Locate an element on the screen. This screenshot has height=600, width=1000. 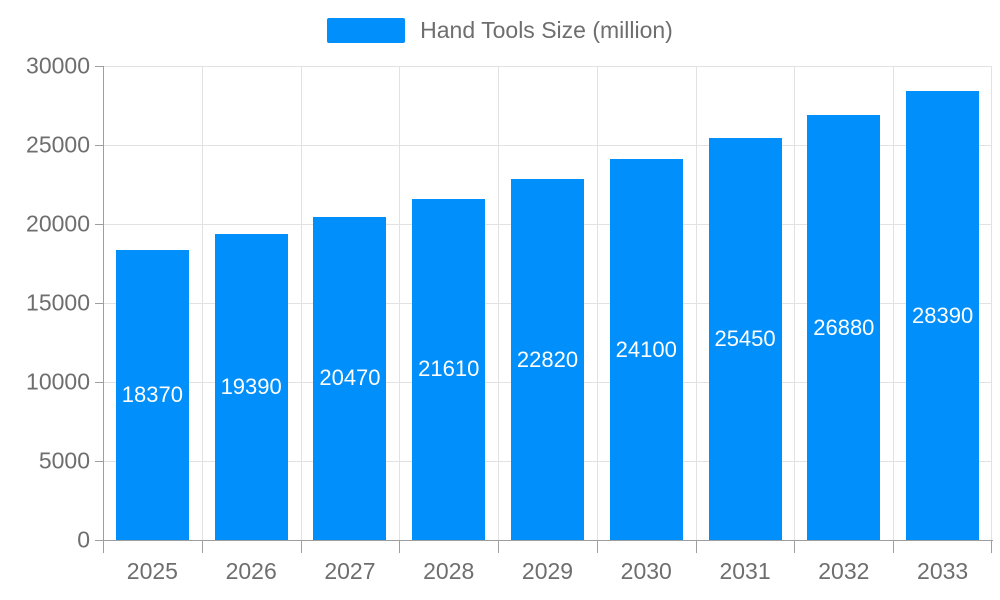
y-tick-label: 10000 is located at coordinates (58, 381).